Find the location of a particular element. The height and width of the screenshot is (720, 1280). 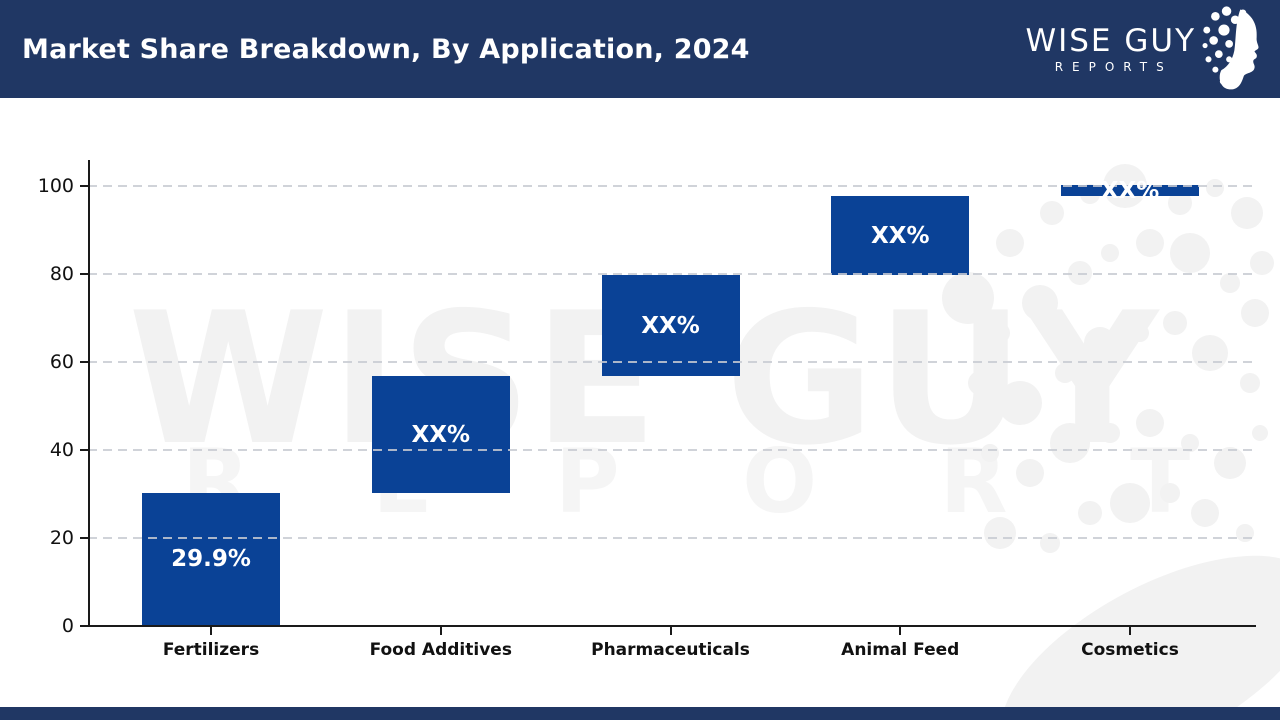

logo-wordmark-text: WISE GUY is located at coordinates (1110, 40).